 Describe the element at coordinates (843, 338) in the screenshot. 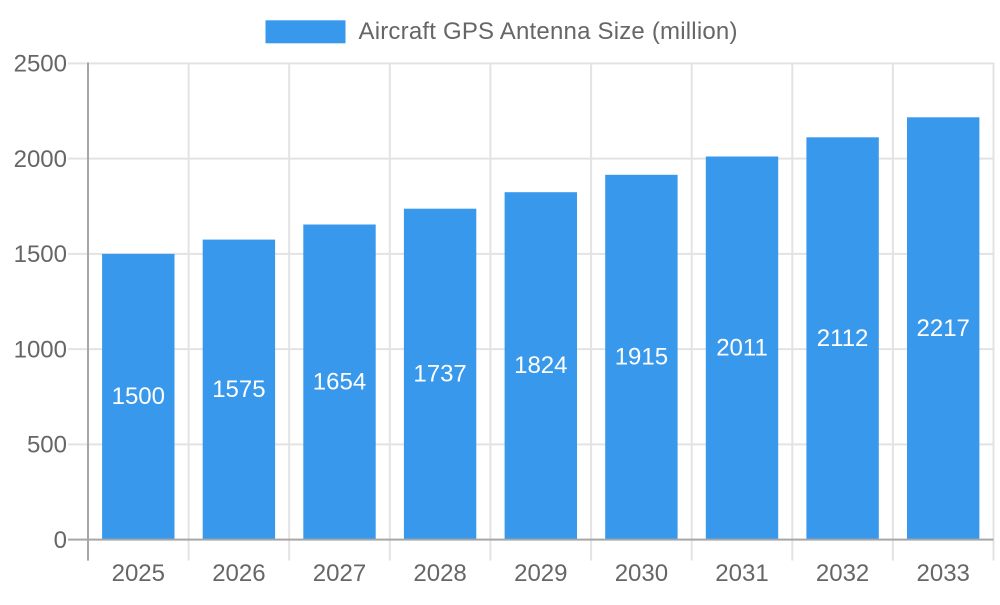

I see `svg-text: 2112` at that location.